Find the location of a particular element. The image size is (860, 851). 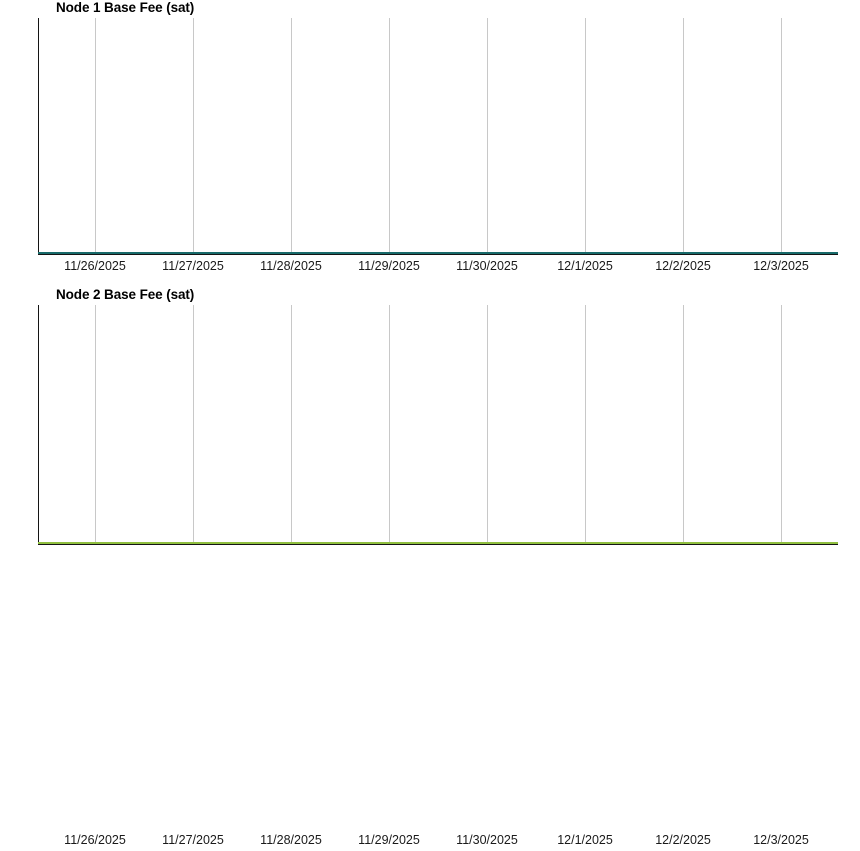

chart-title-node-1: Node 1 Base Fee (sat) is located at coordinates (125, 7).